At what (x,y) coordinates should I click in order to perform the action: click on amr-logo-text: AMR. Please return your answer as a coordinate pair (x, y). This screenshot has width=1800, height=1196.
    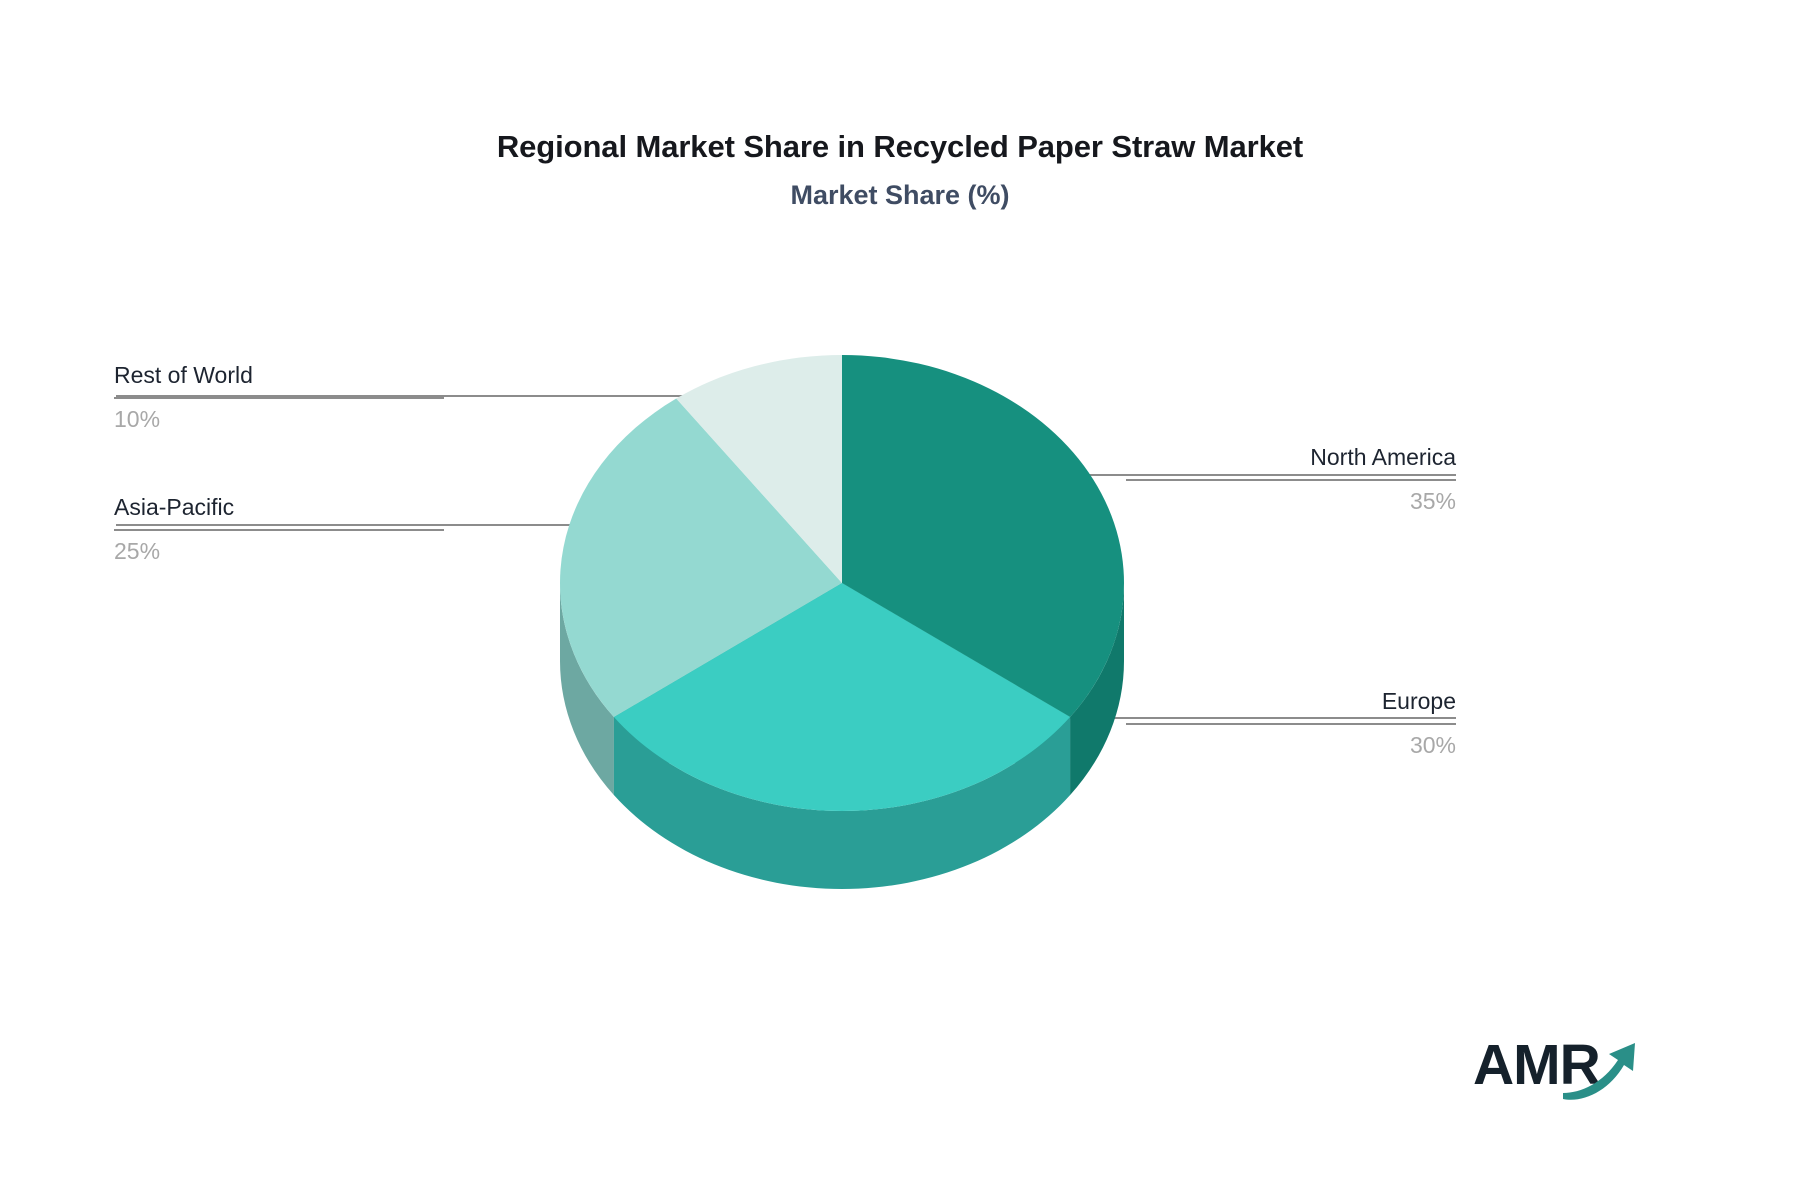
    Looking at the image, I should click on (1537, 1065).